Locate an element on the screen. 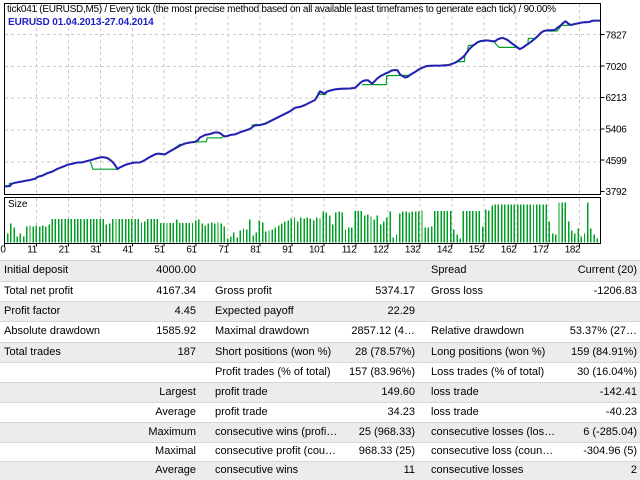 The width and height of the screenshot is (640, 480). svg-text: 6213 is located at coordinates (617, 98).